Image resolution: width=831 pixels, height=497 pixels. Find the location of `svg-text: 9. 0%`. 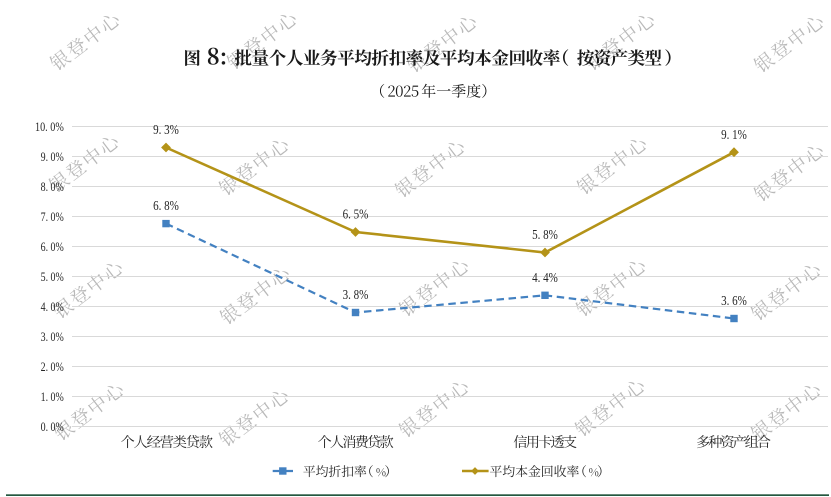

svg-text: 9. 0% is located at coordinates (52, 156).